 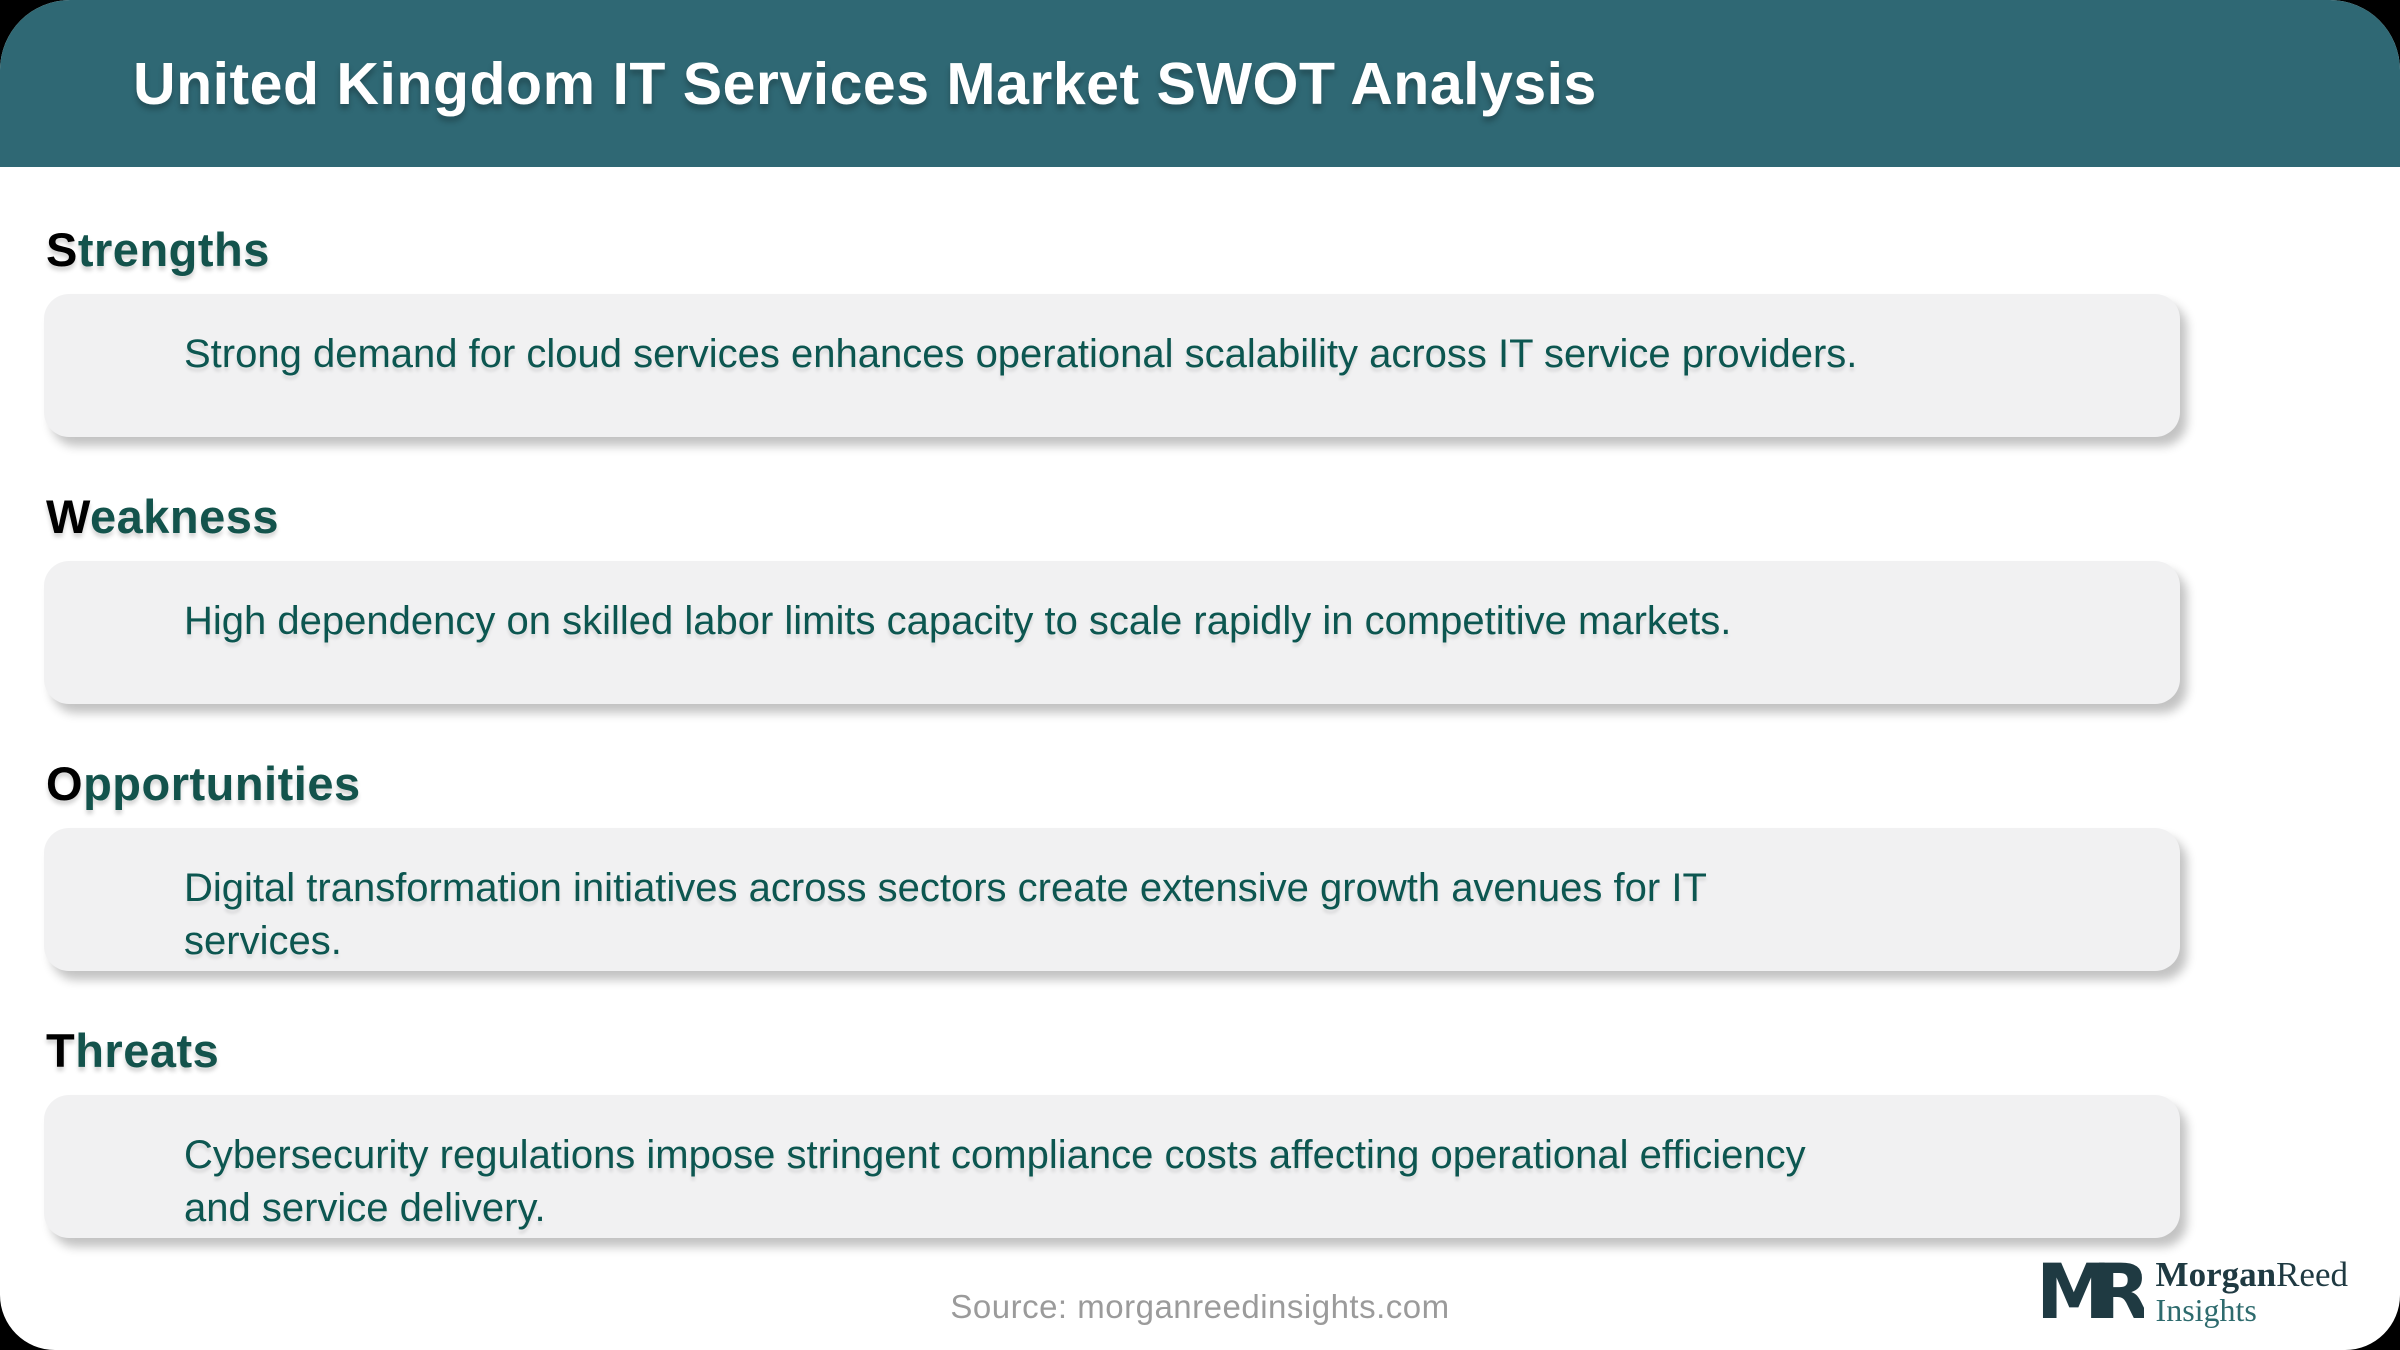 What do you see at coordinates (1223, 250) in the screenshot?
I see `strengths-heading: Strengths` at bounding box center [1223, 250].